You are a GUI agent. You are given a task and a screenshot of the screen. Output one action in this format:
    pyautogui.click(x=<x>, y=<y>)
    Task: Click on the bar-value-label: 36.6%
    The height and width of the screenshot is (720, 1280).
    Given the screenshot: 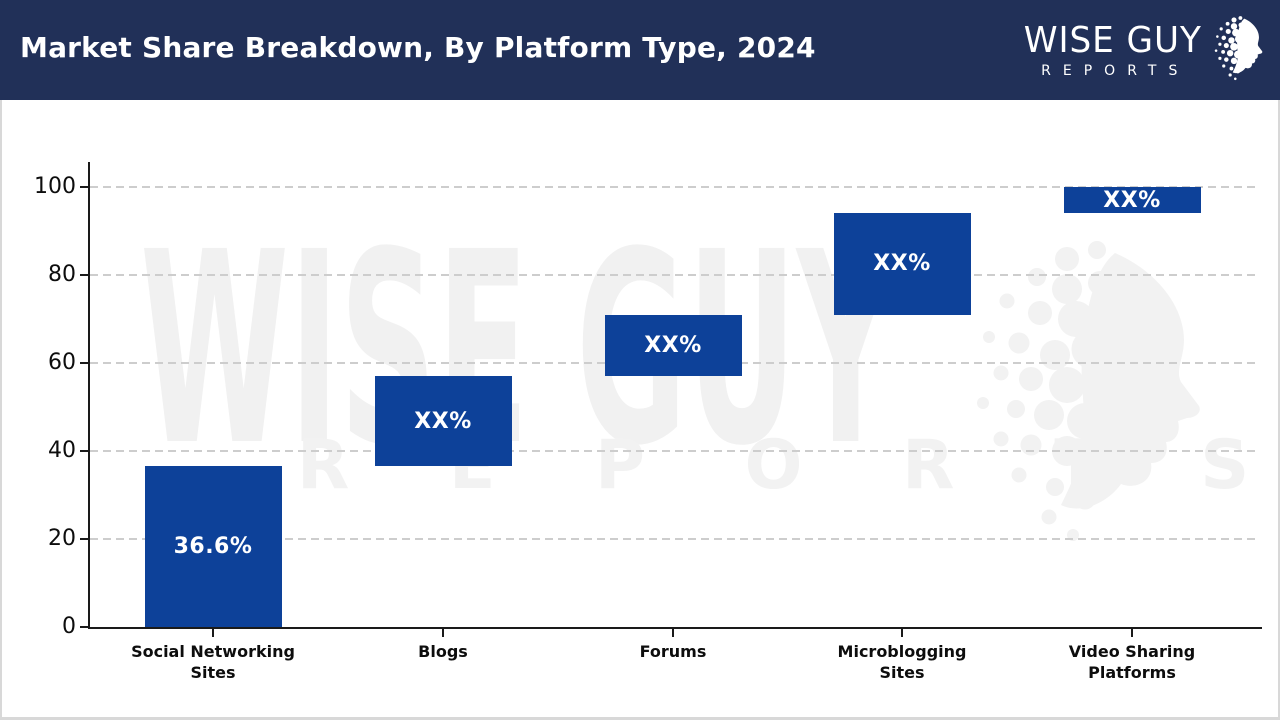 What is the action you would take?
    pyautogui.click(x=213, y=546)
    